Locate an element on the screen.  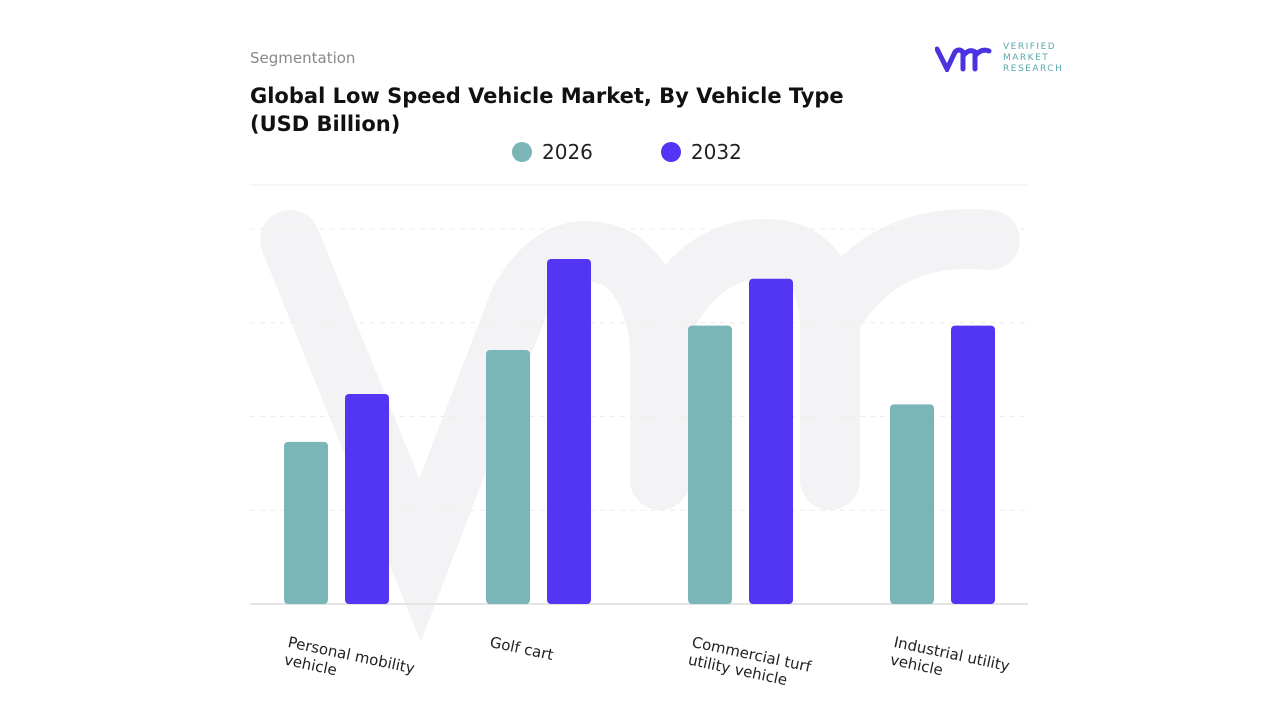
vmr-logo: VERIFIED MARKET RESEARCH is located at coordinates (1004, 58).